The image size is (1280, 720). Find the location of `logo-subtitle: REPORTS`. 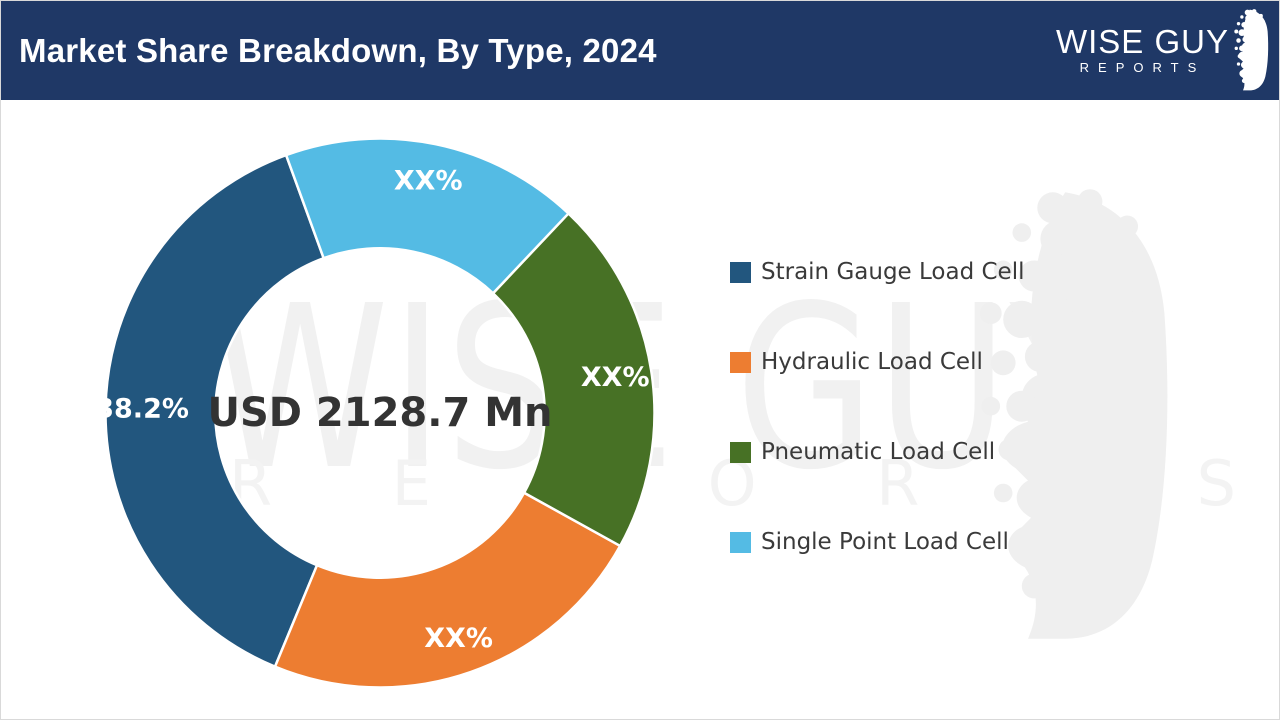

logo-subtitle: REPORTS is located at coordinates (1142, 68).